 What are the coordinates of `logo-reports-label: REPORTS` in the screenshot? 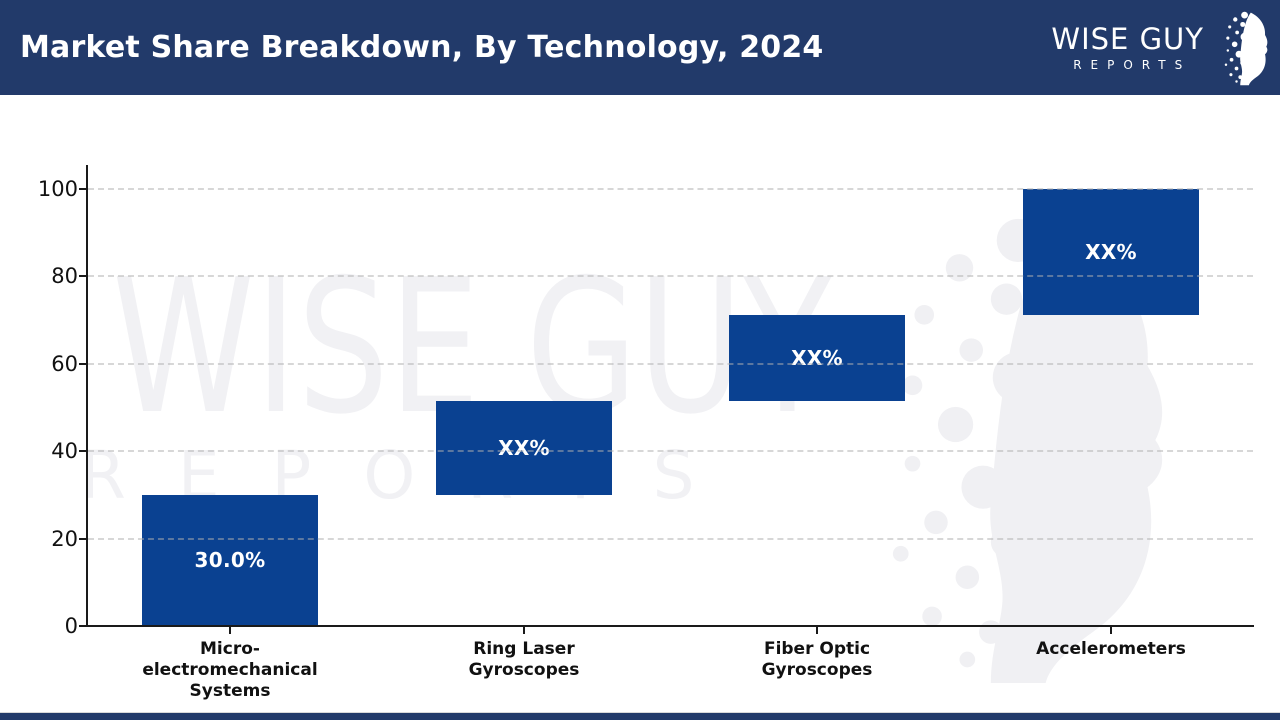 It's located at (1132, 64).